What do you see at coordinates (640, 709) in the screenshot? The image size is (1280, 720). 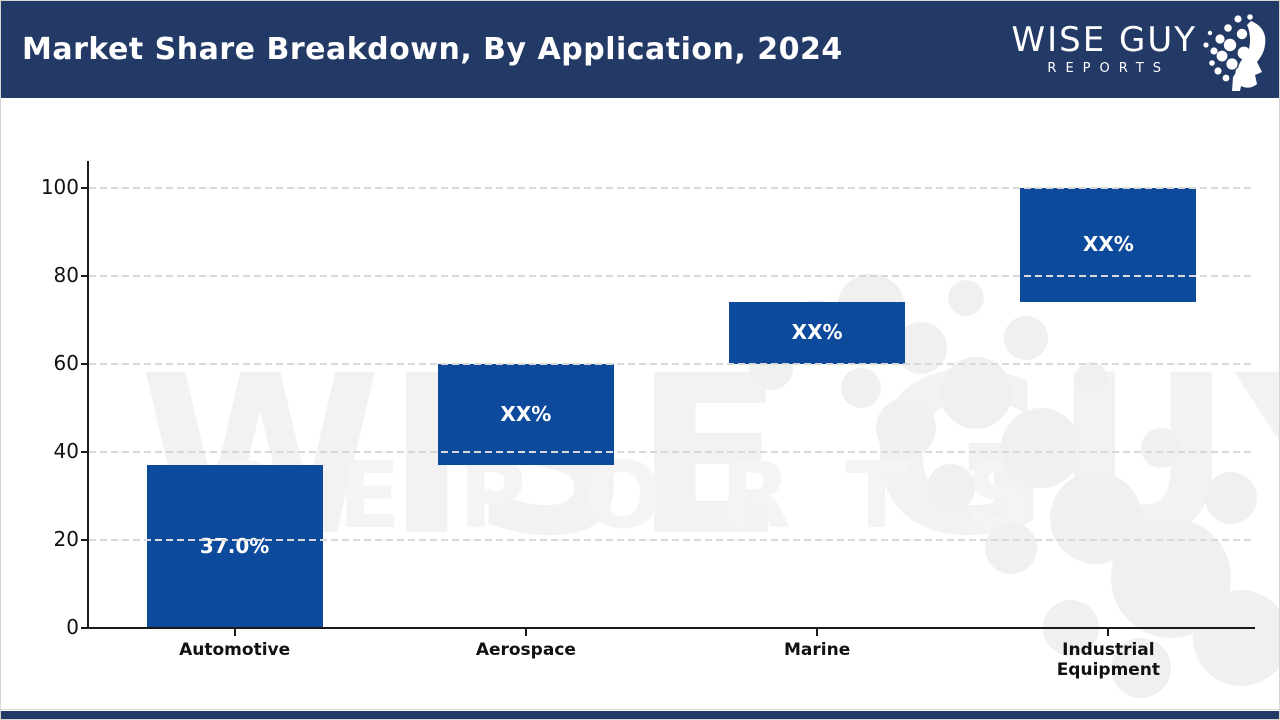 I see `footer-divider` at bounding box center [640, 709].